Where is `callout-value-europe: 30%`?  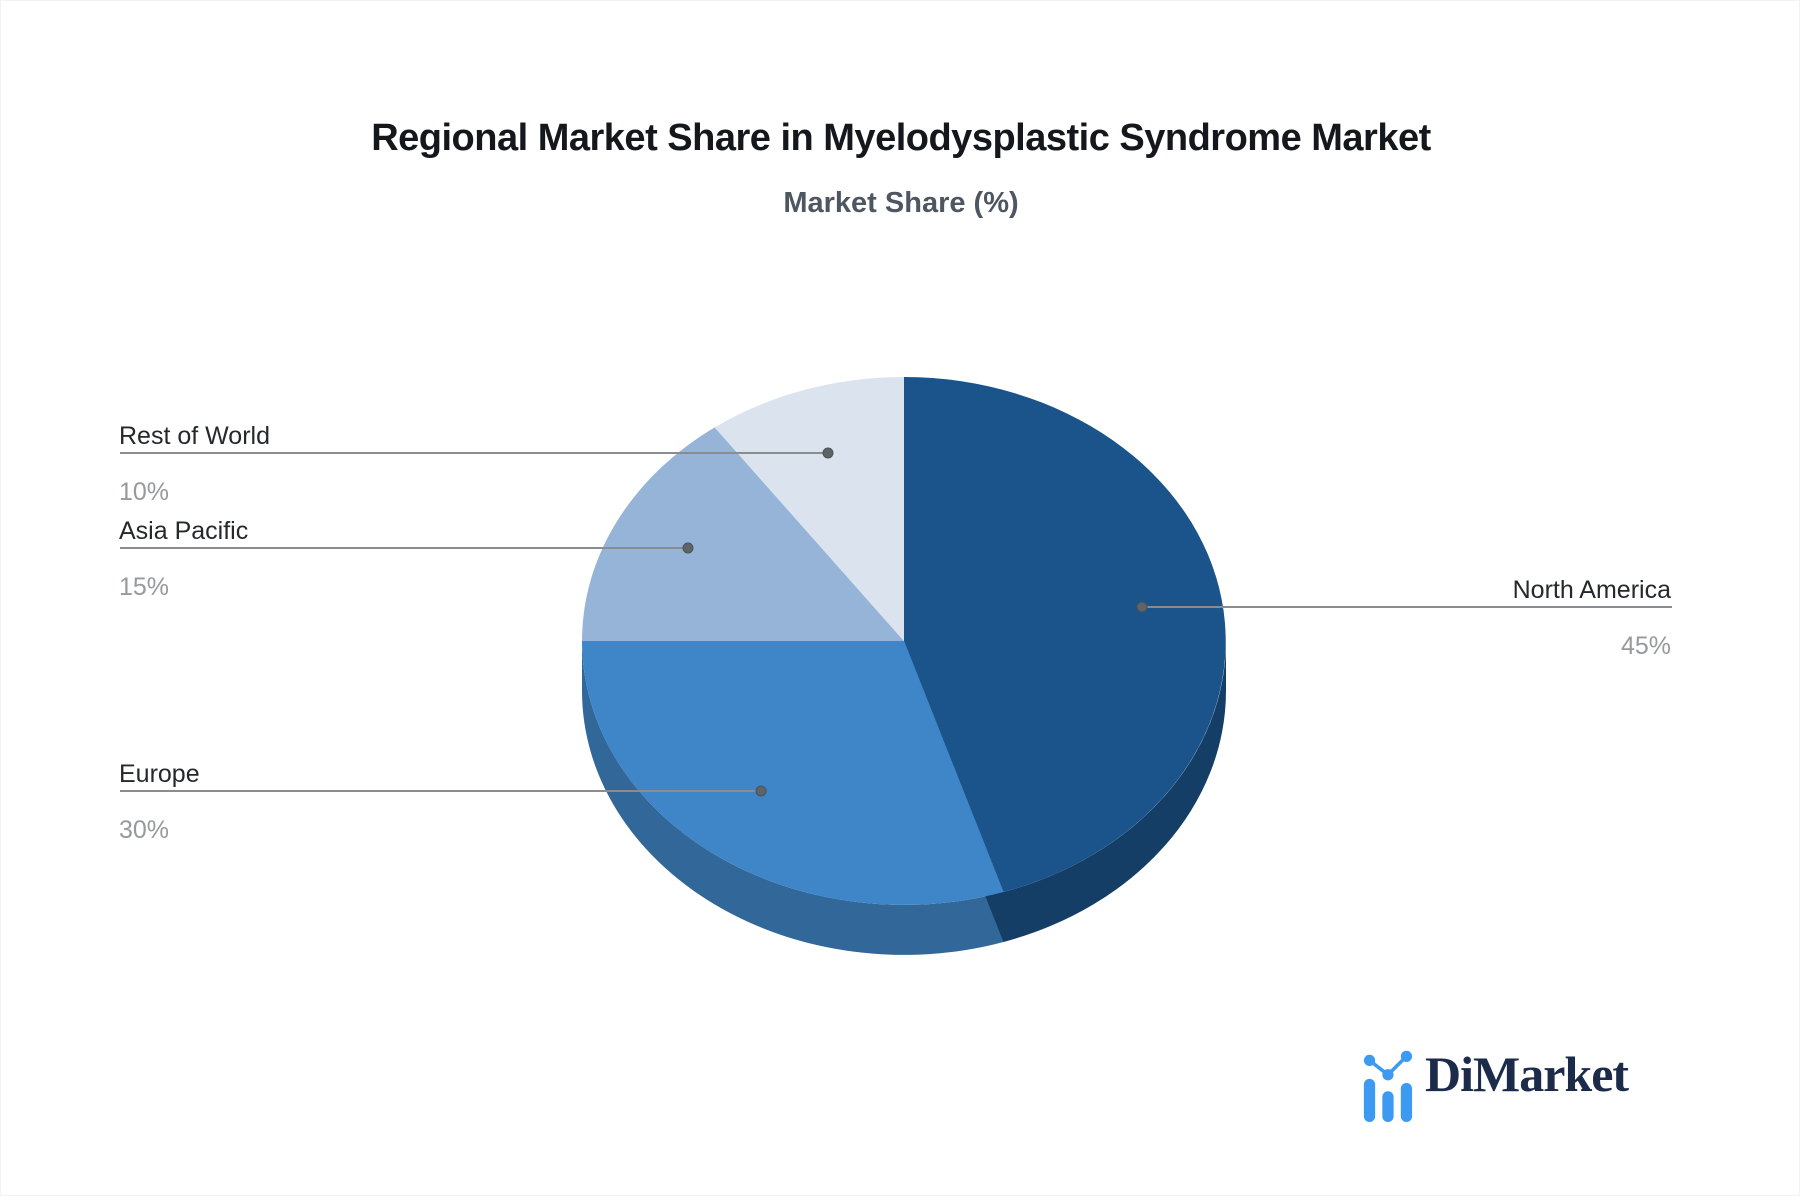
callout-value-europe: 30% is located at coordinates (144, 830).